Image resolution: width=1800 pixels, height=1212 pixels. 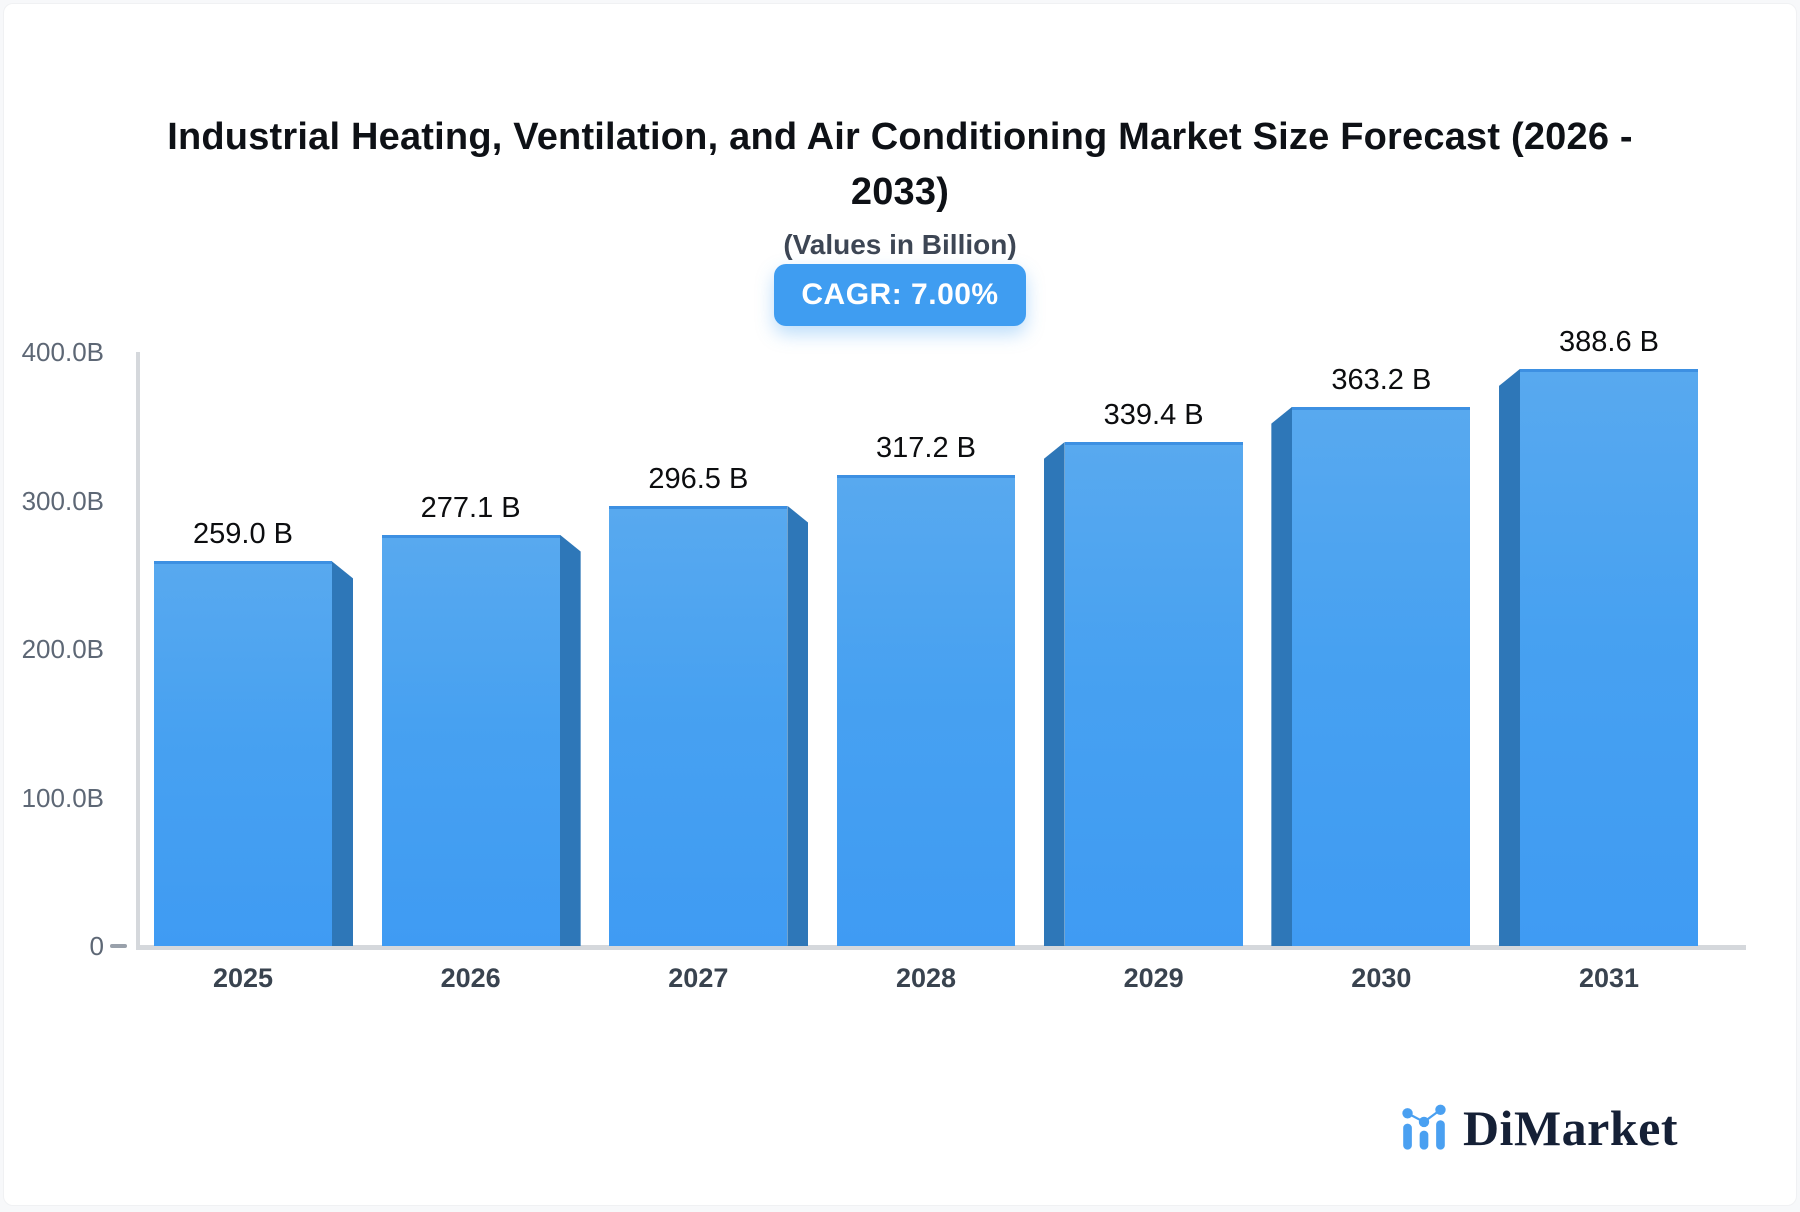 What do you see at coordinates (62, 352) in the screenshot?
I see `y-tick-label: 400.0B` at bounding box center [62, 352].